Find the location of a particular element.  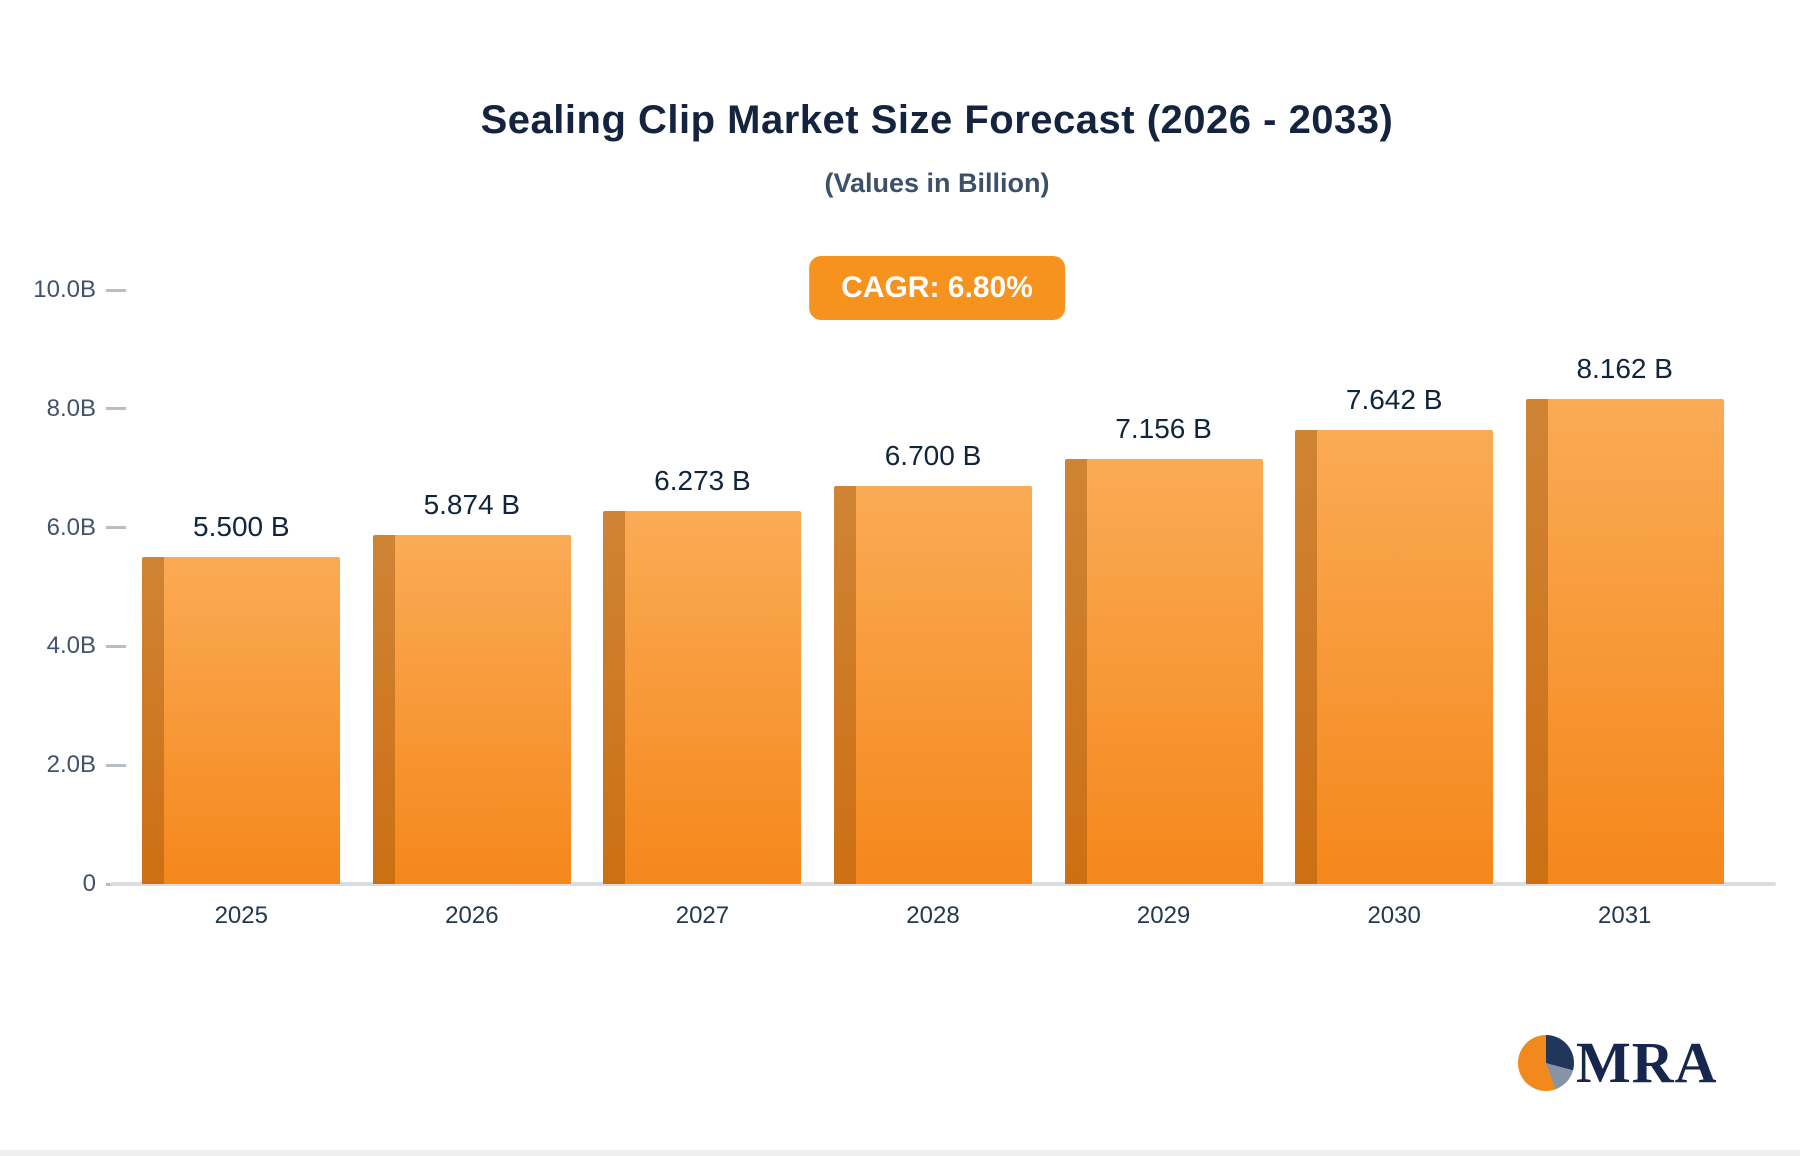

y-tick-label: 6.0B is located at coordinates (71, 527).